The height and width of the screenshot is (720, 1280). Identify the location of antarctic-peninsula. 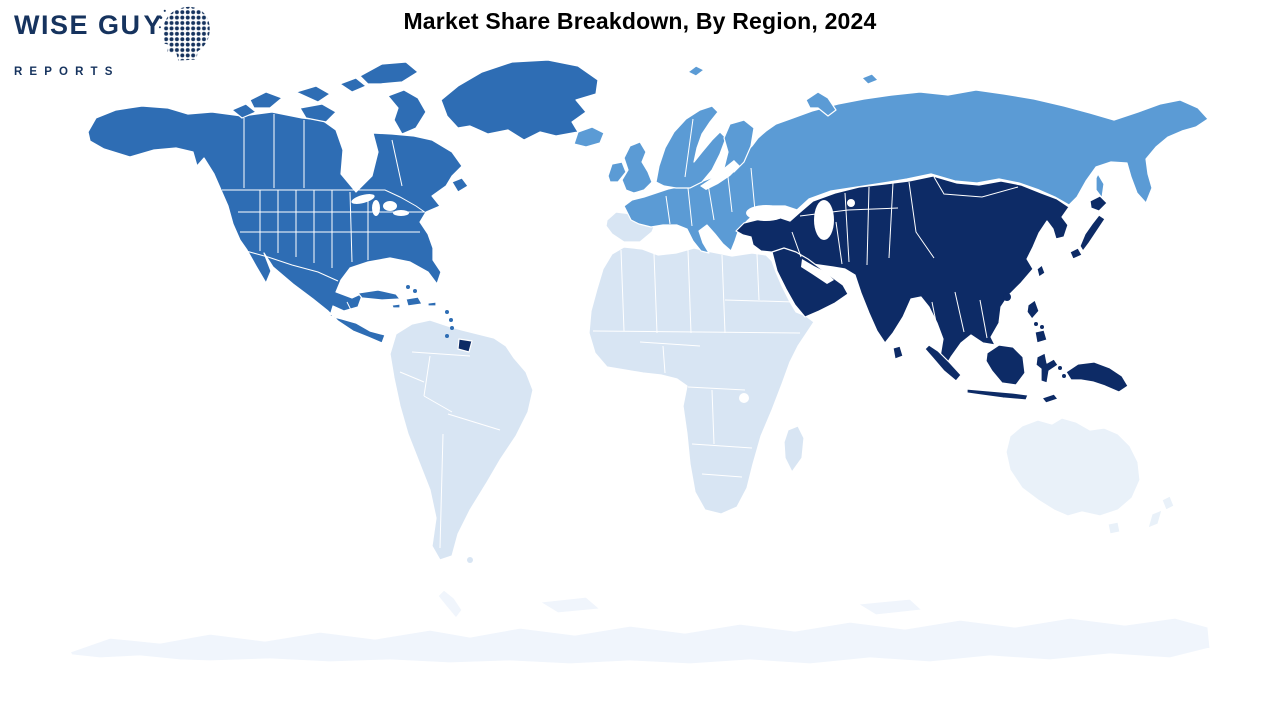
(450, 604).